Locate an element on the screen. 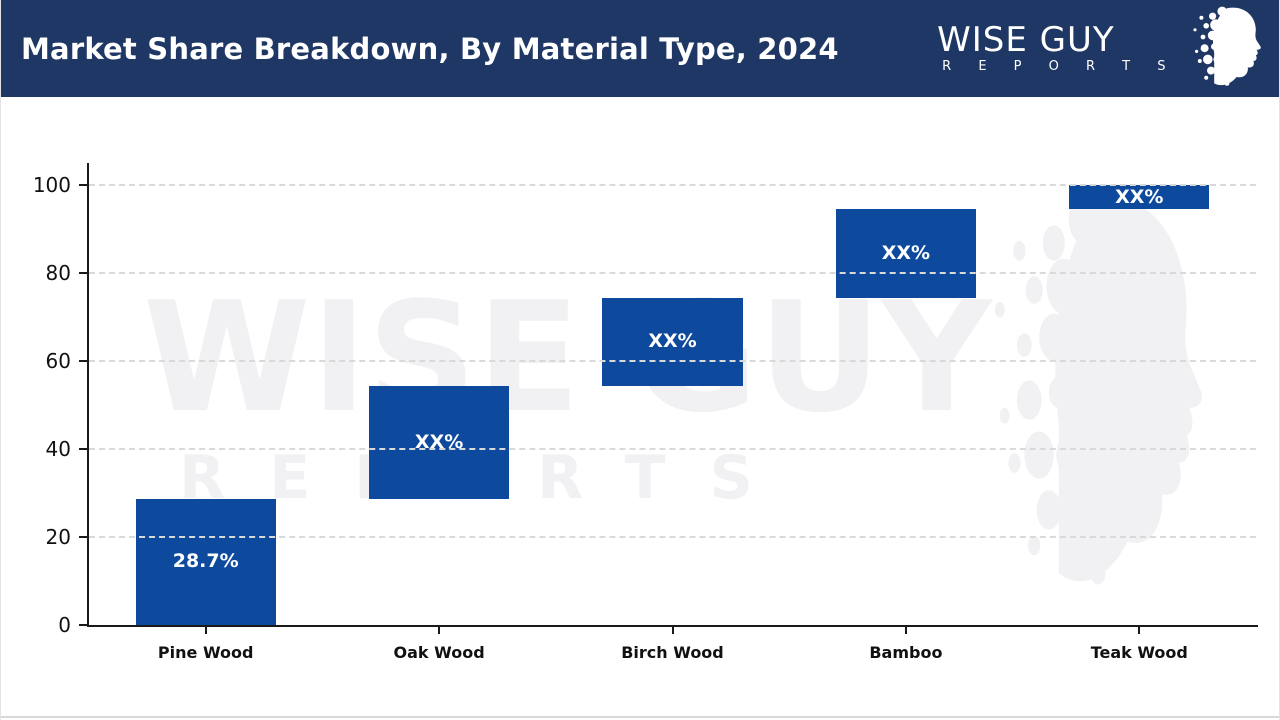  x-axis-line is located at coordinates (672, 626).